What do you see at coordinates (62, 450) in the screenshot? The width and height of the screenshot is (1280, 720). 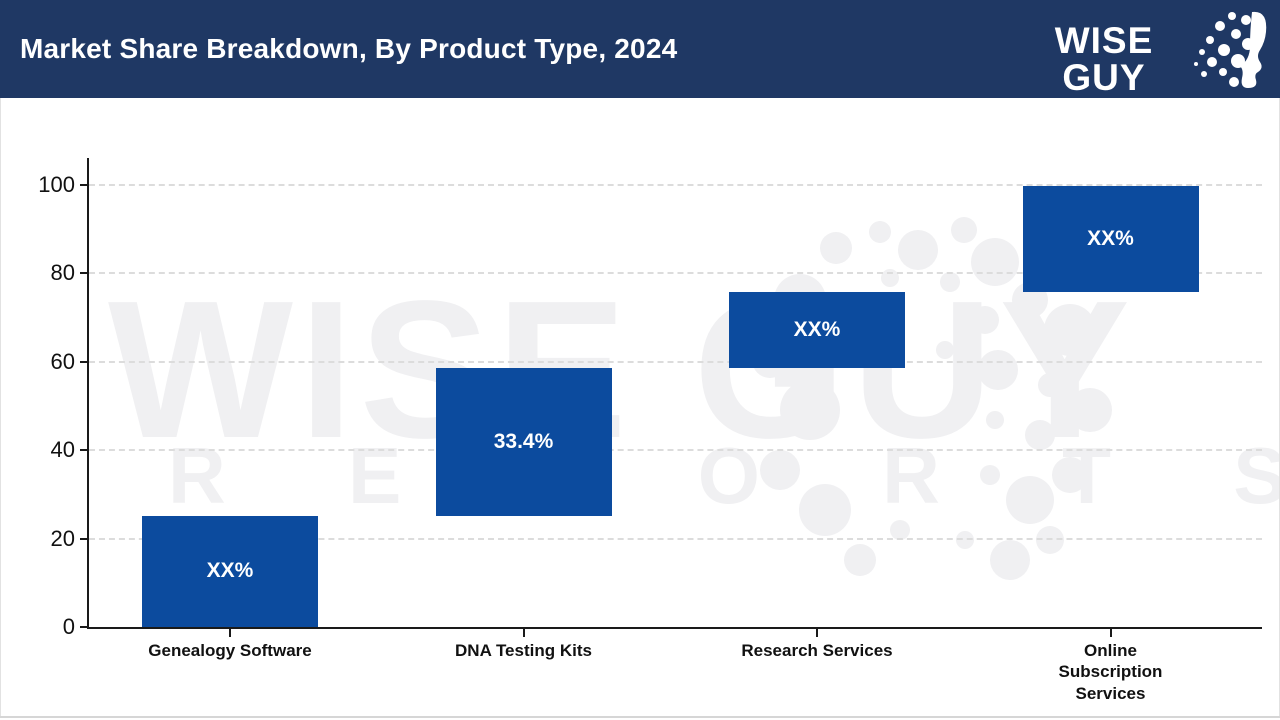 I see `y-tick-label-40: 40` at bounding box center [62, 450].